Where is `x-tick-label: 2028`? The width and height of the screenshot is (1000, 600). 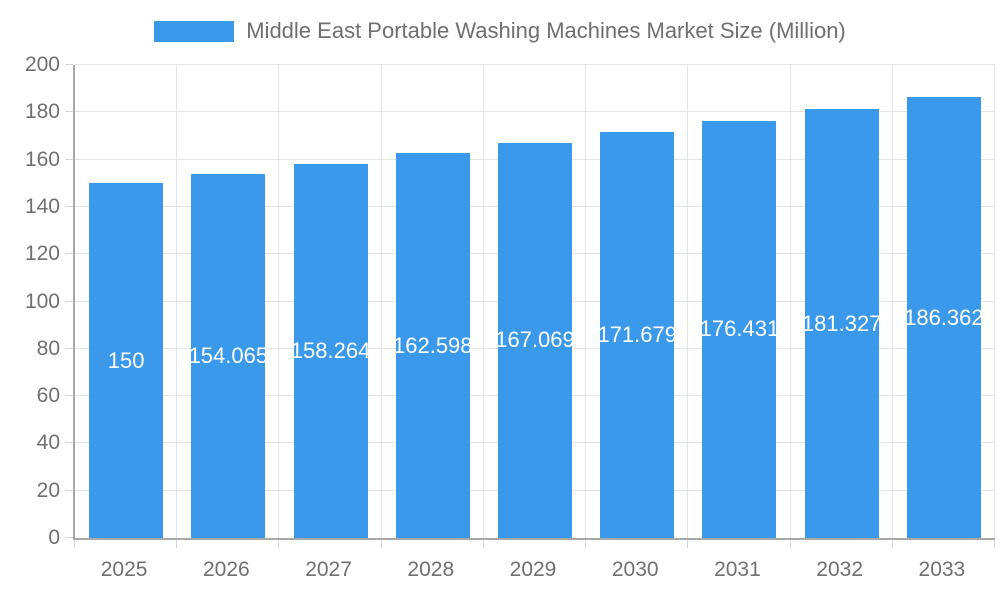
x-tick-label: 2028 is located at coordinates (431, 569).